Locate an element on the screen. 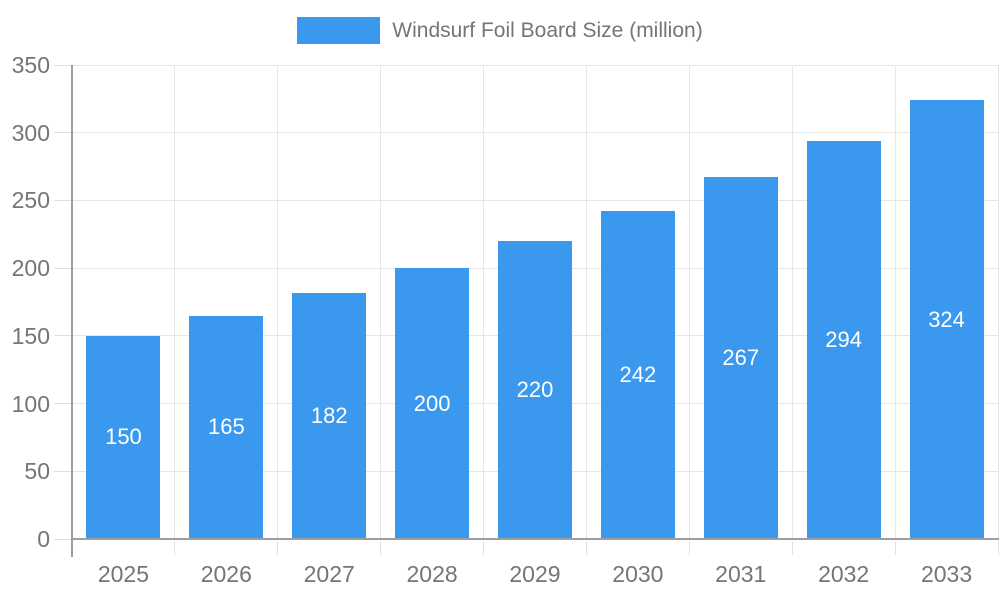 The height and width of the screenshot is (600, 1000). bar-value-label: 324 is located at coordinates (946, 319).